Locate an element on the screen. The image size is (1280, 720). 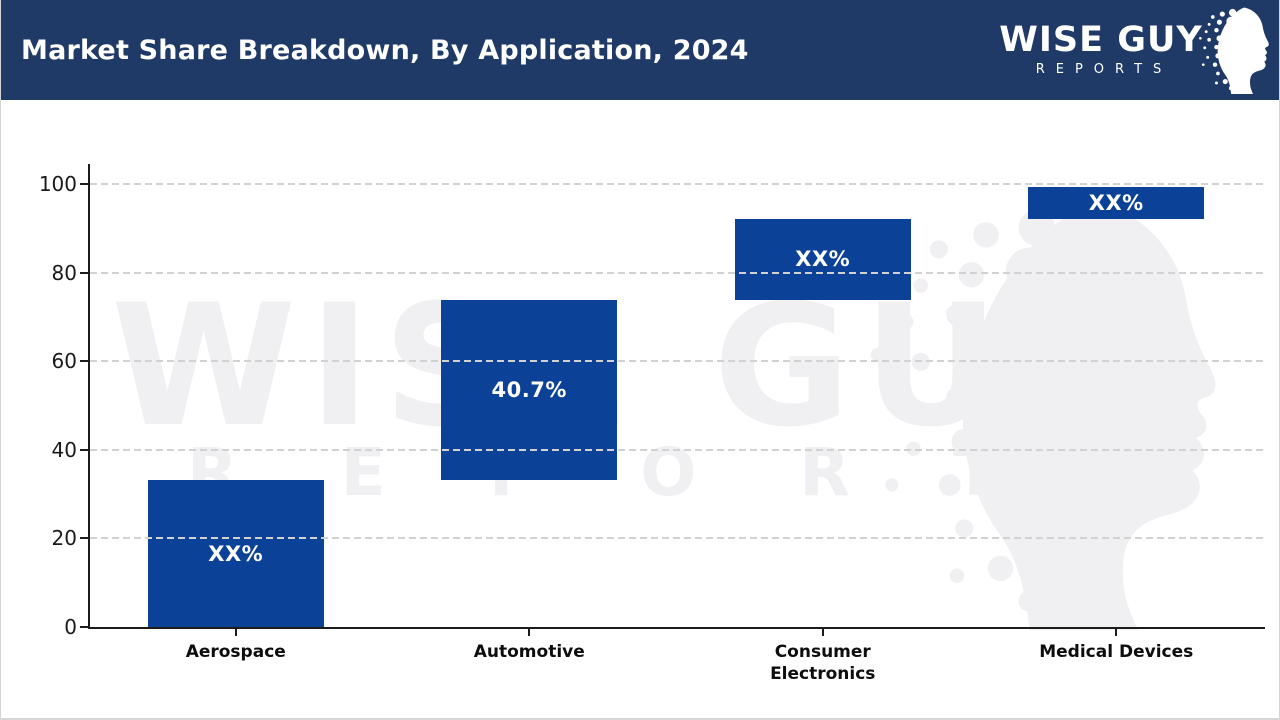
wiseguy-logo: WISE GUY REPORTS is located at coordinates (1134, 50).